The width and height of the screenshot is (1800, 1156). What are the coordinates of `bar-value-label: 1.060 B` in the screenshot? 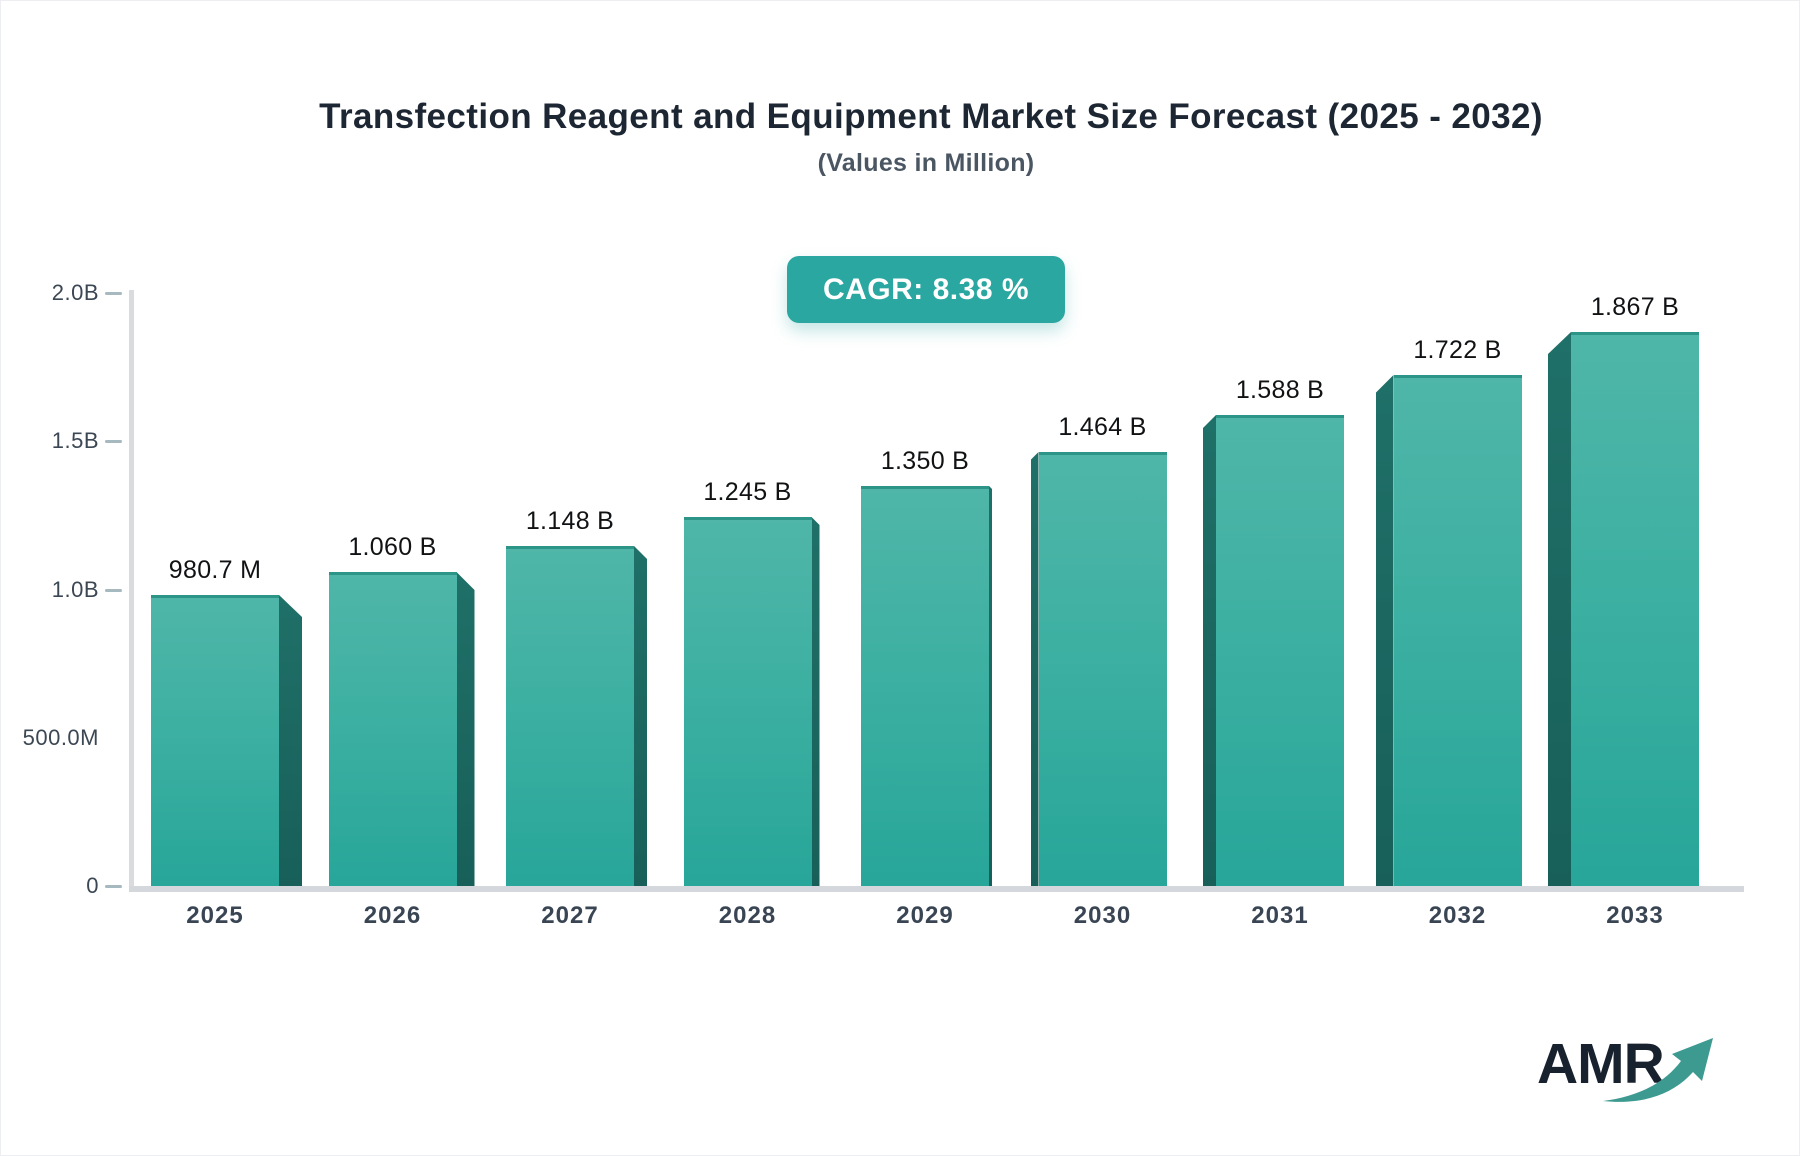 It's located at (392, 547).